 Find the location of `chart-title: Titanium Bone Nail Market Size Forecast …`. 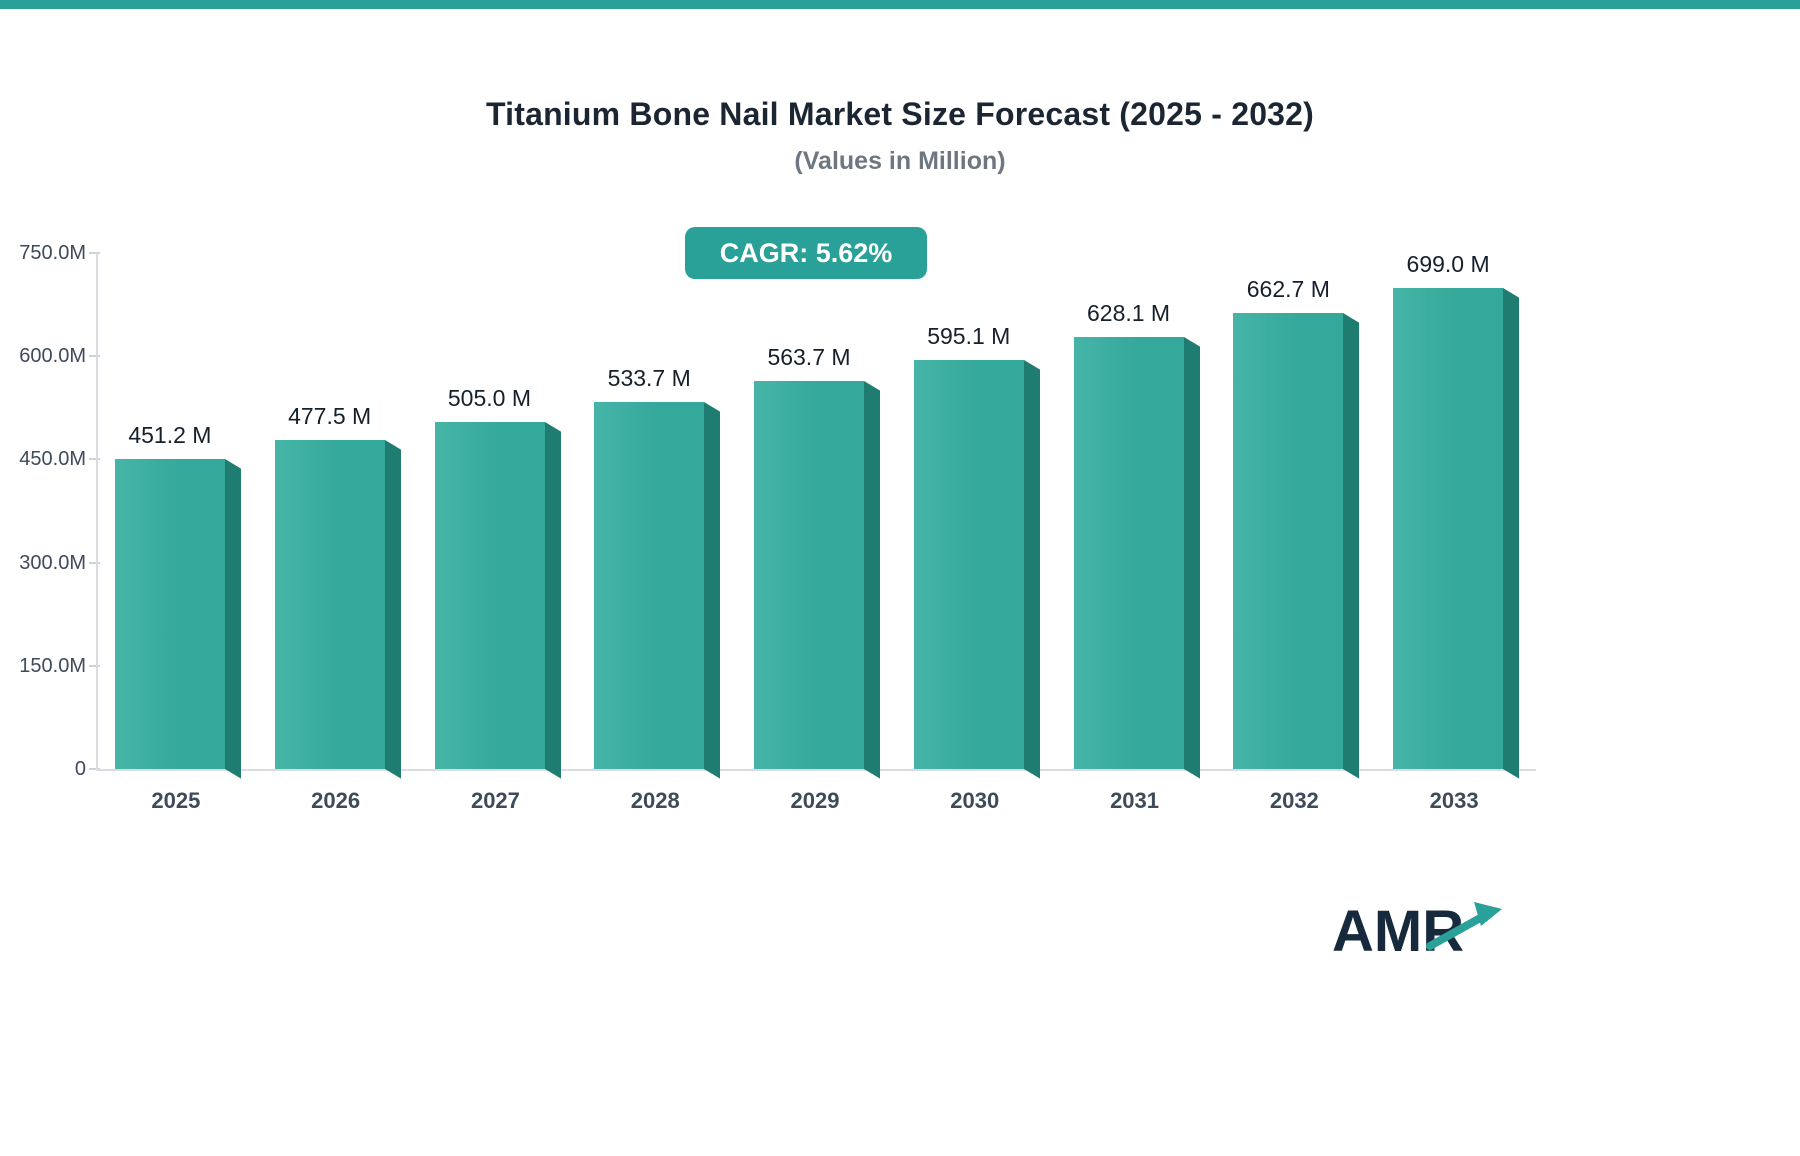

chart-title: Titanium Bone Nail Market Size Forecast … is located at coordinates (900, 114).